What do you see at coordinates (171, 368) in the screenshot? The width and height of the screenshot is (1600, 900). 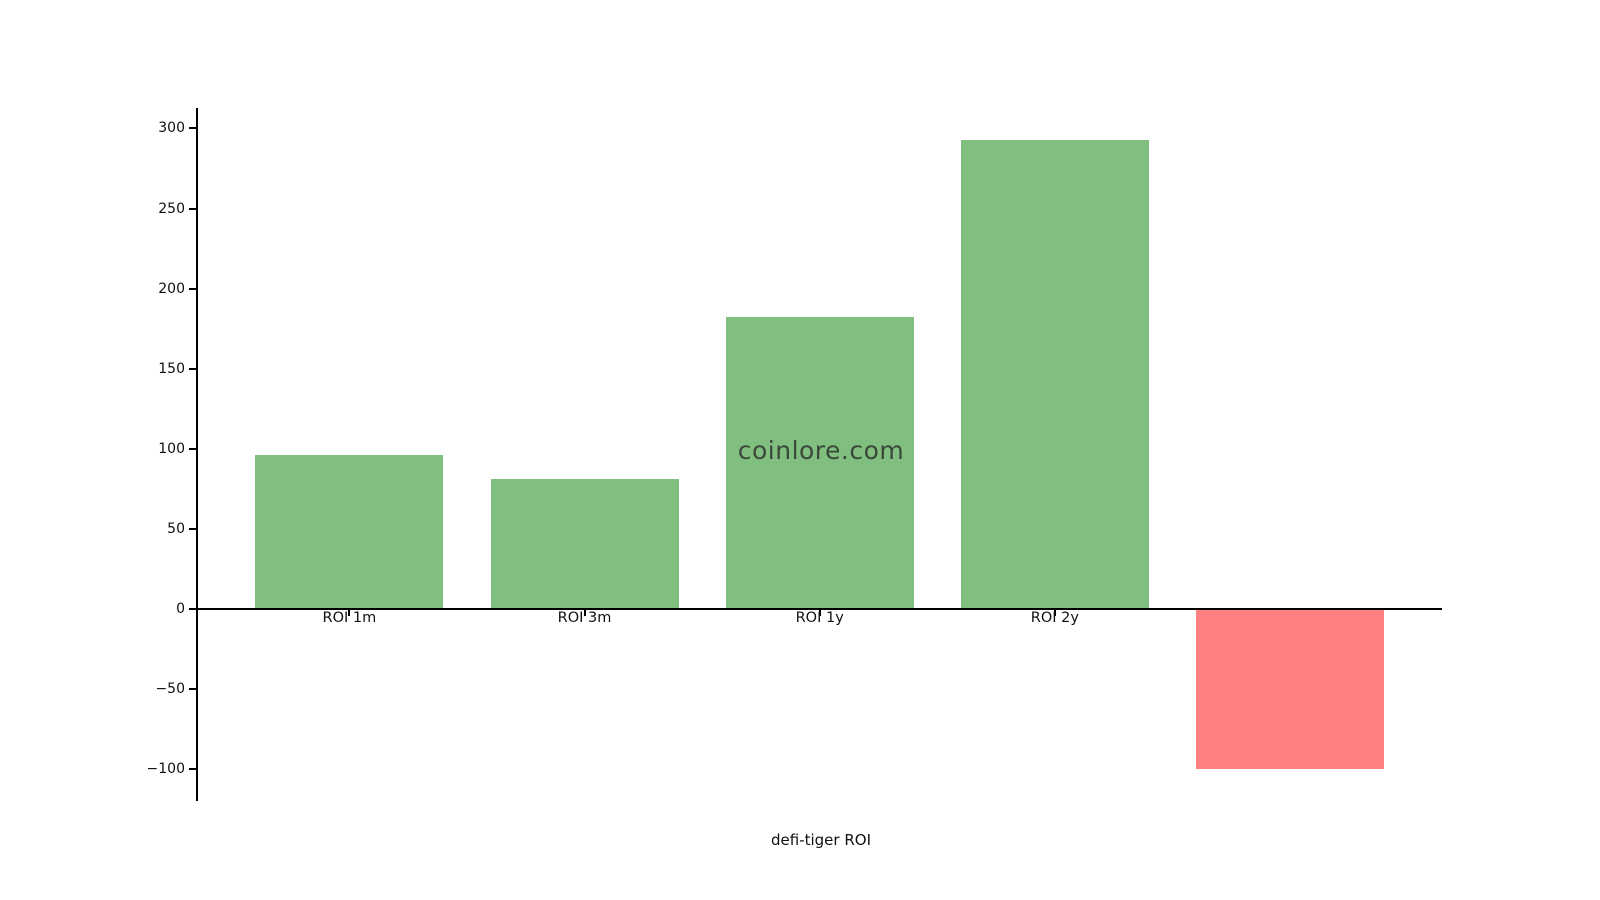 I see `y-tick-label: 150` at bounding box center [171, 368].